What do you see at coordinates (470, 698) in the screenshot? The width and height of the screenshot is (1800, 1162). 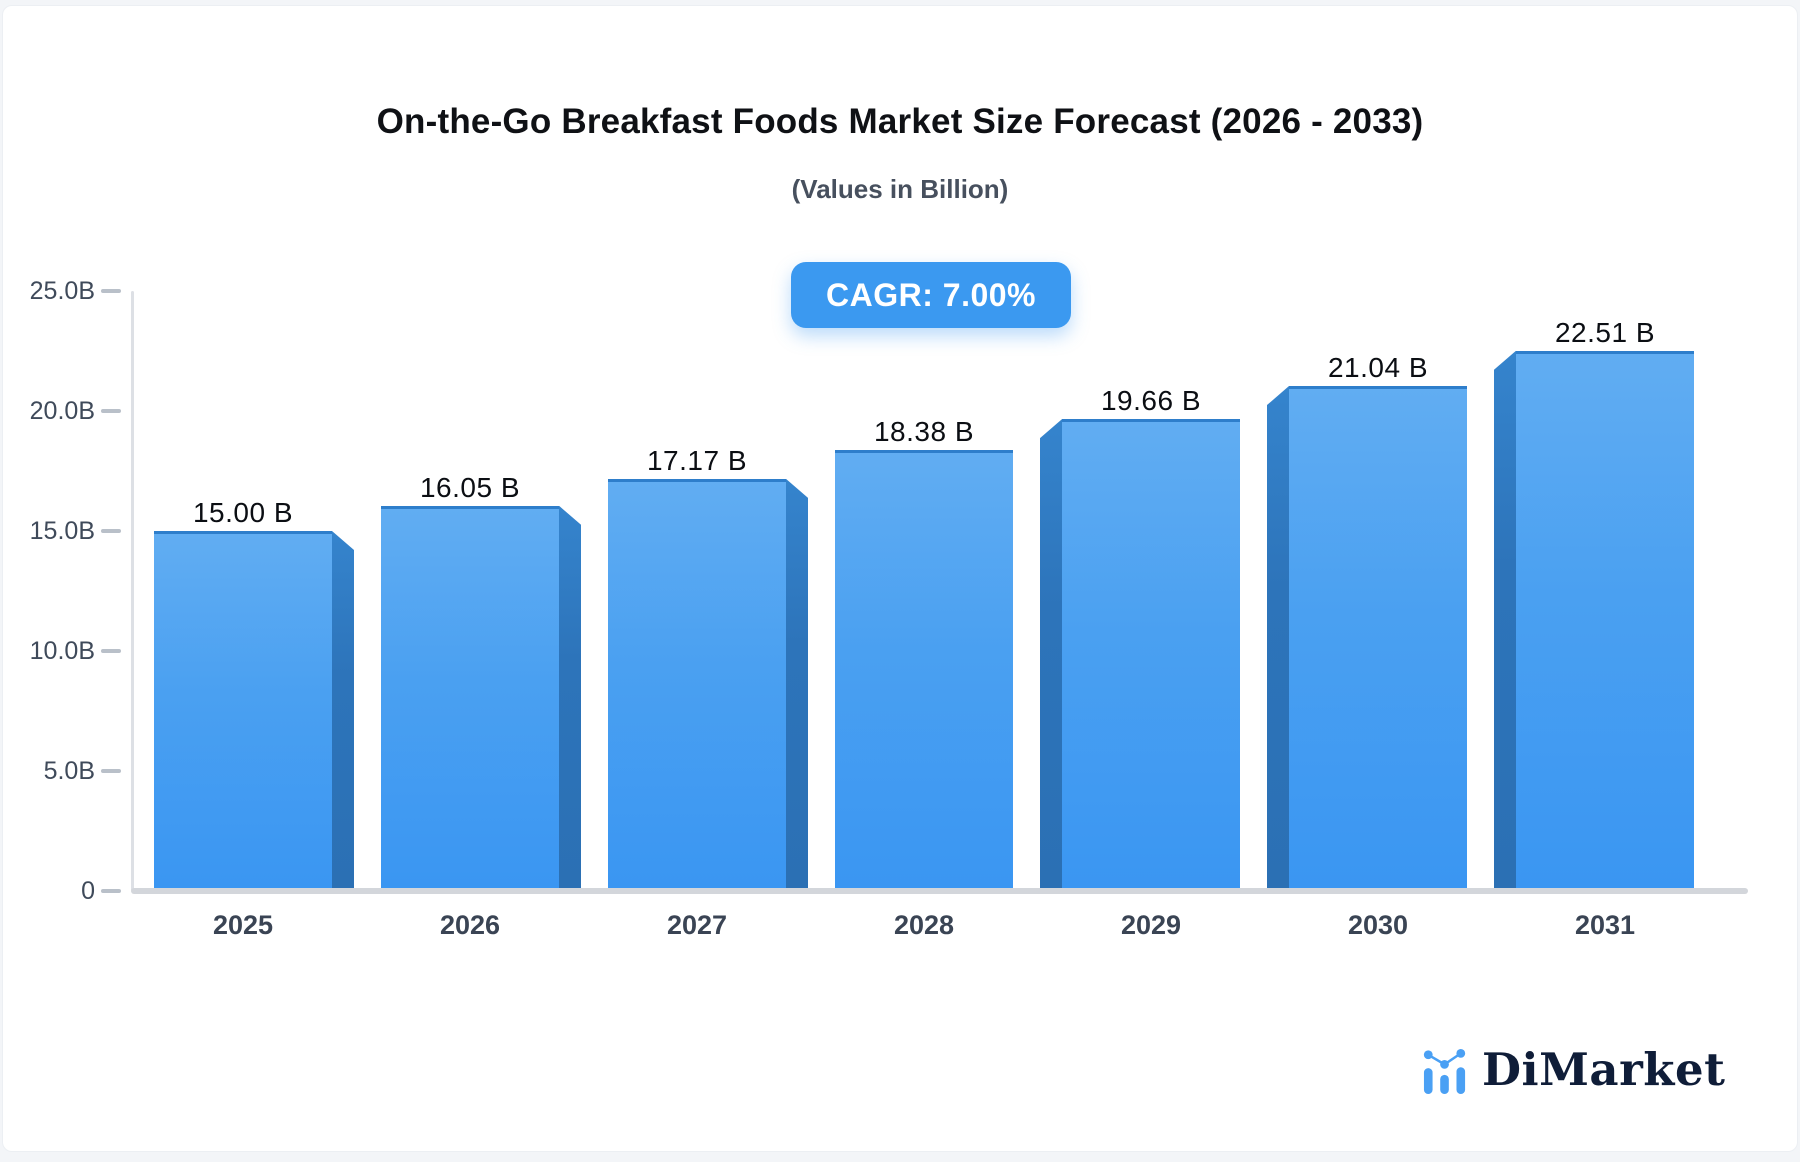 I see `bar-2026` at bounding box center [470, 698].